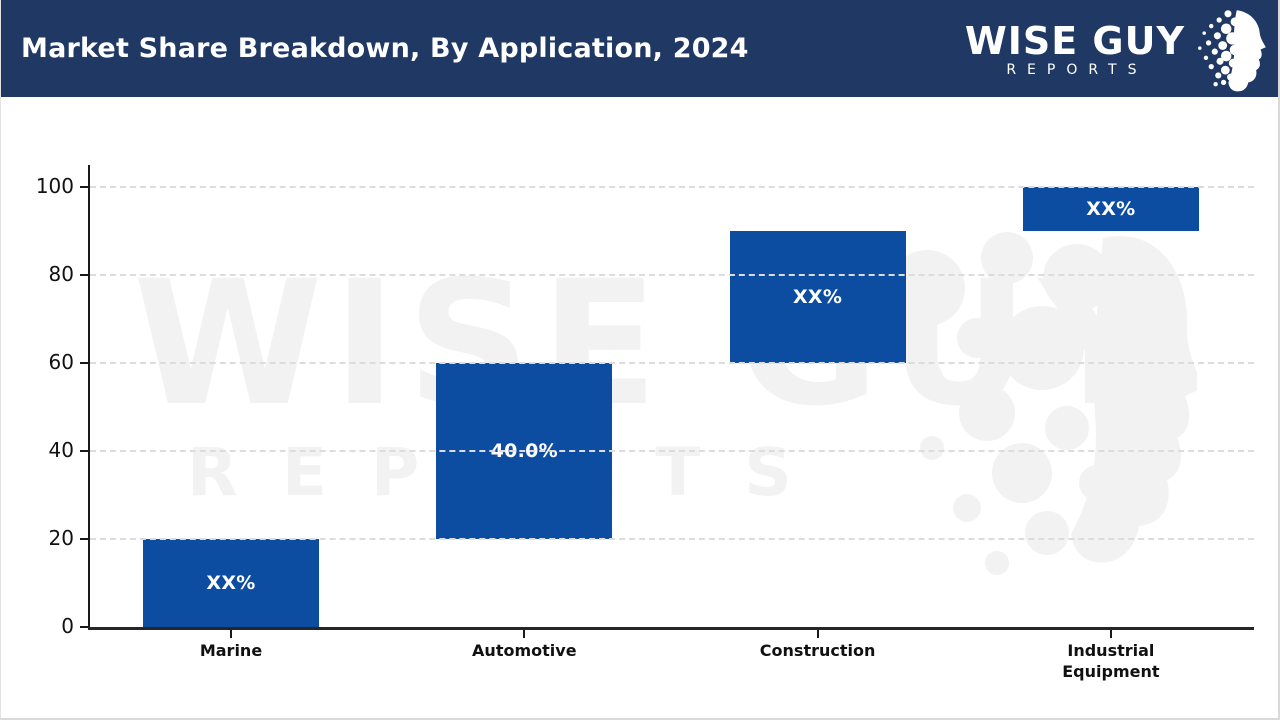 Image resolution: width=1280 pixels, height=720 pixels. I want to click on x-category-label: Construction, so click(817, 650).